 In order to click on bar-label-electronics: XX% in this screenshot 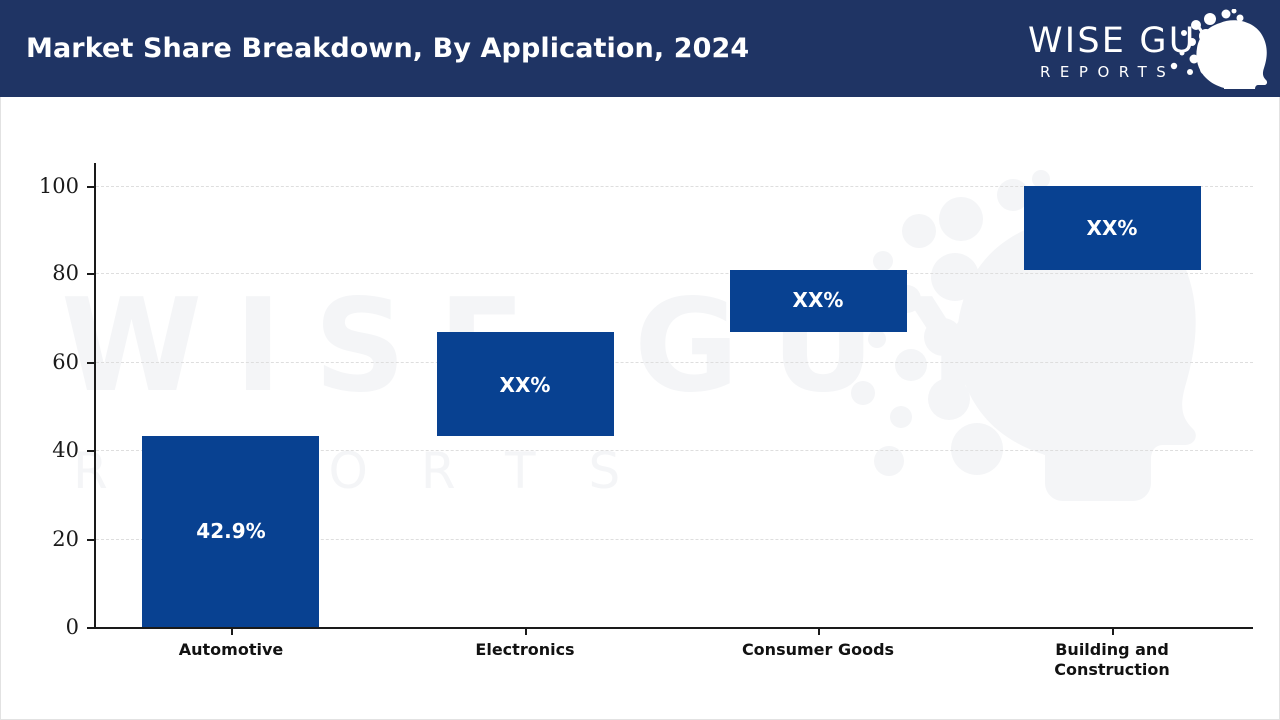, I will do `click(525, 385)`.